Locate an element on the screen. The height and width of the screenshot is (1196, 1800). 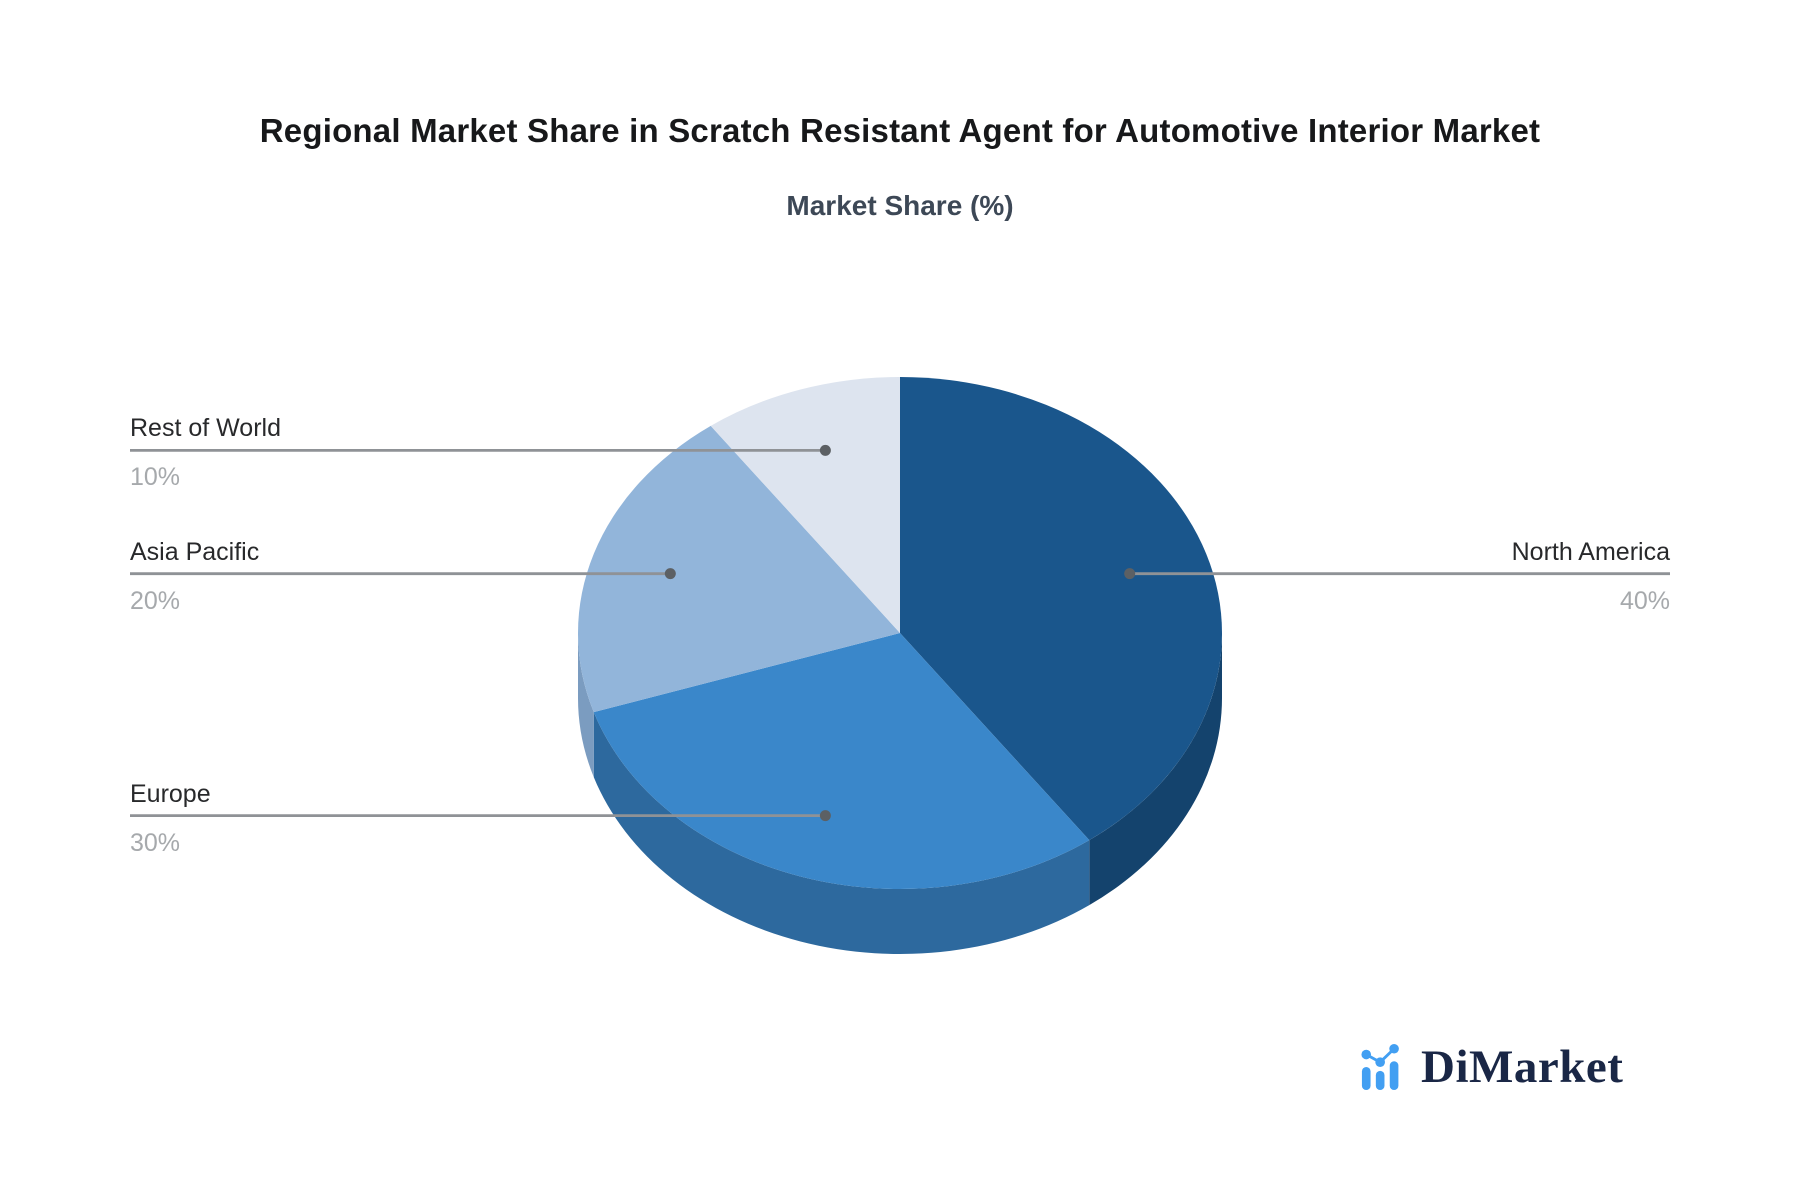
pie-slice-rest-of-world is located at coordinates (805, 505).